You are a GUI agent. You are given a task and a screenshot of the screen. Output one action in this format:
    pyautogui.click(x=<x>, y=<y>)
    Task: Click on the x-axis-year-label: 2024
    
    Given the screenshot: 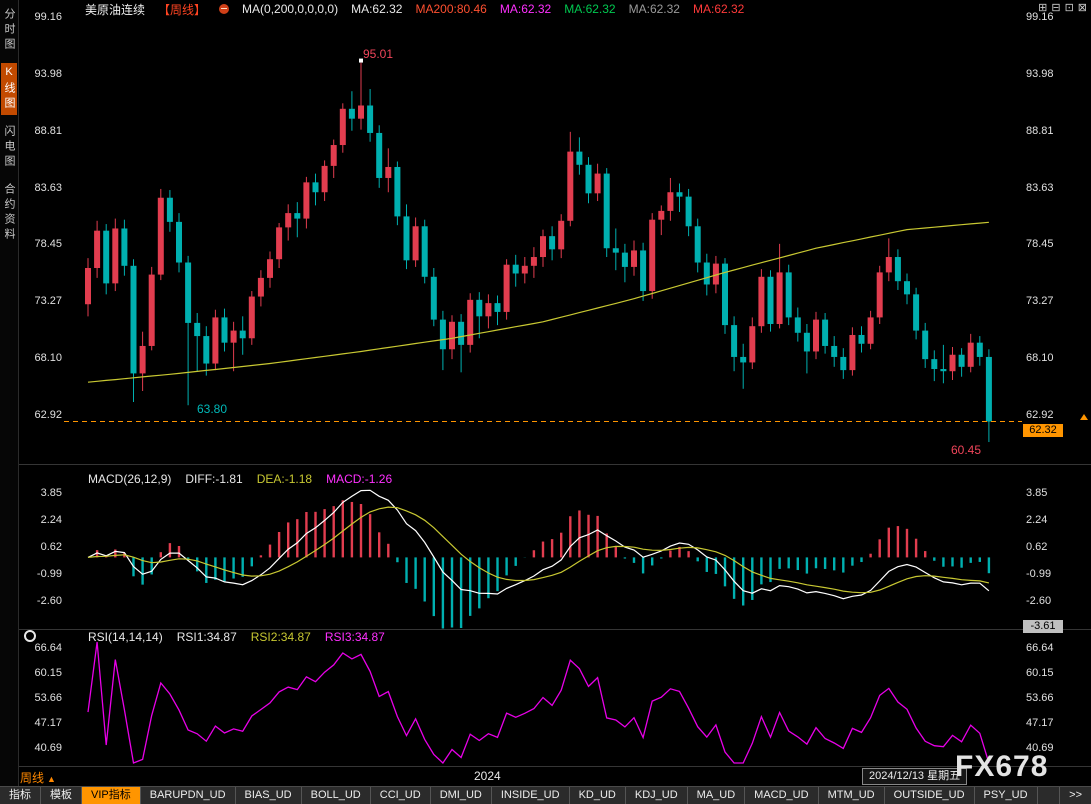 What is the action you would take?
    pyautogui.click(x=487, y=776)
    